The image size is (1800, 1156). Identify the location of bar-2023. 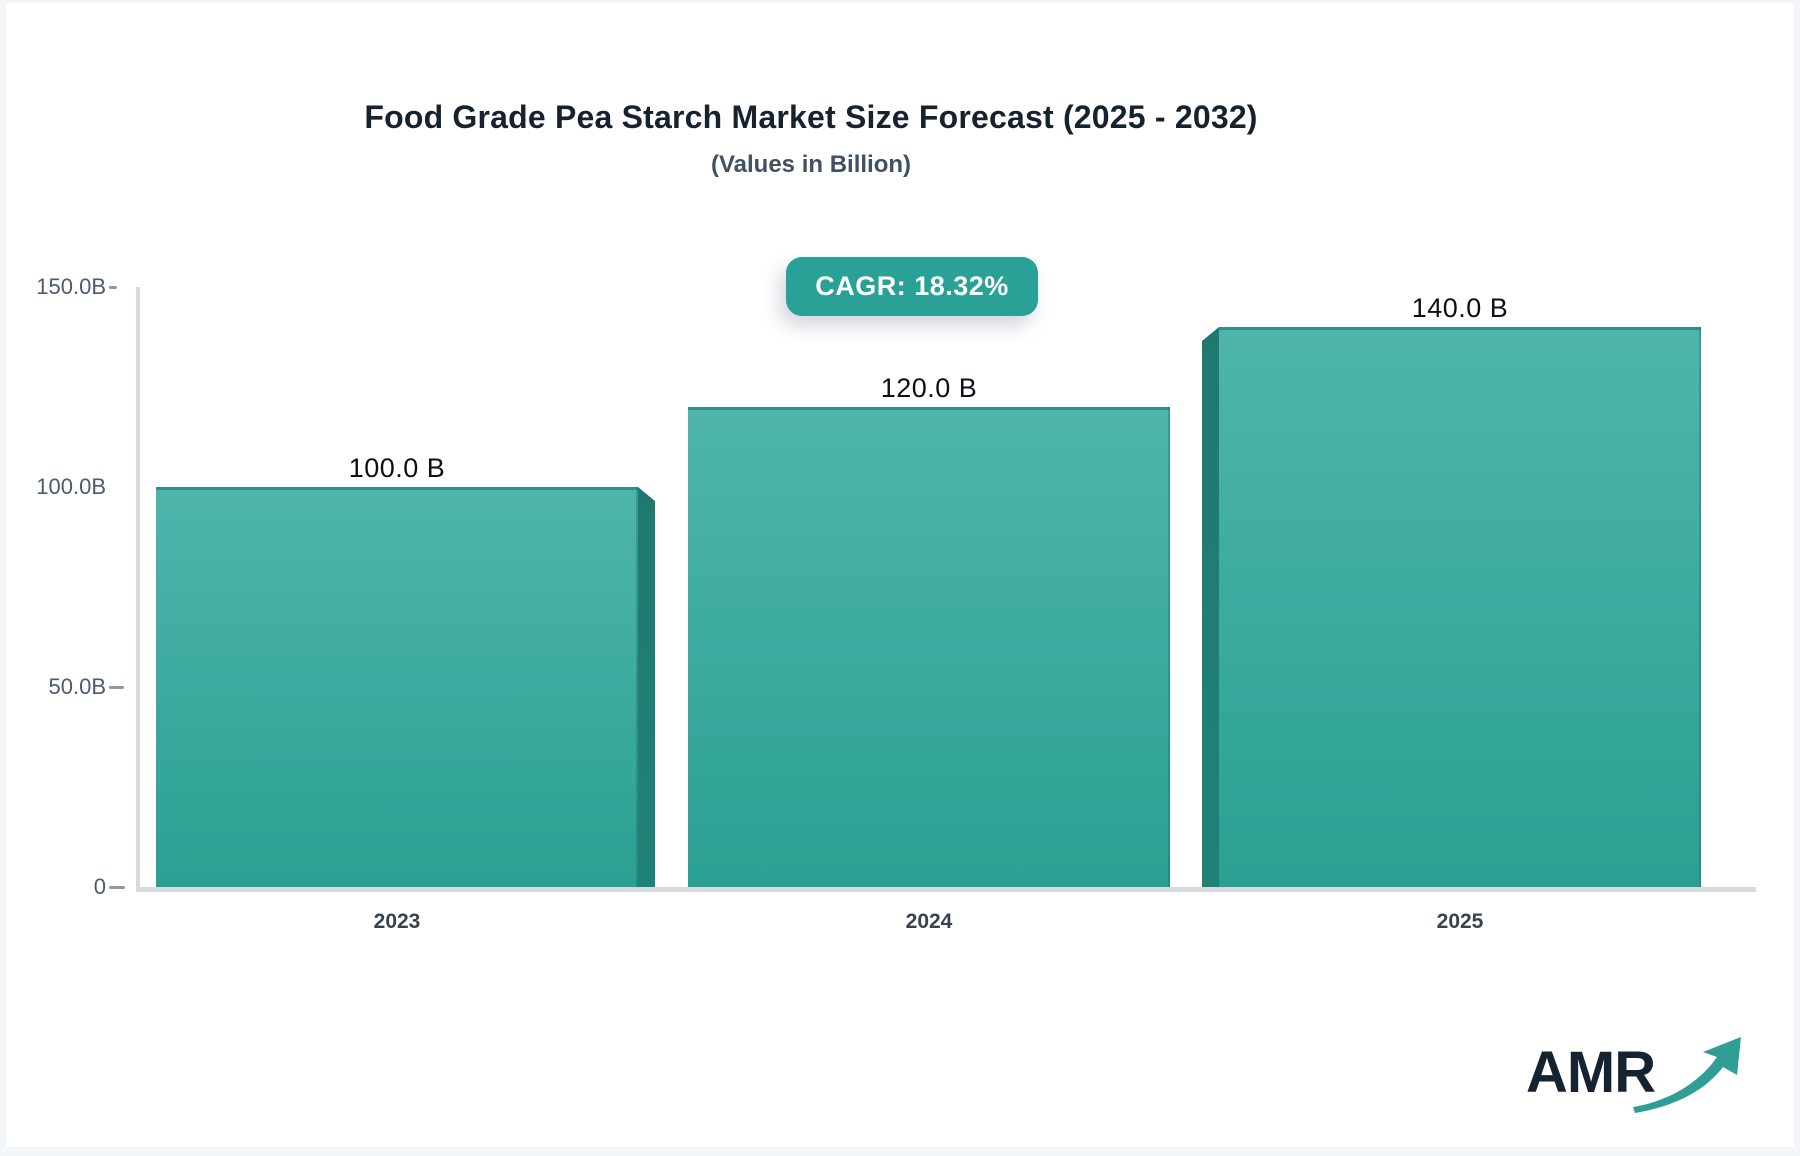
(397, 687).